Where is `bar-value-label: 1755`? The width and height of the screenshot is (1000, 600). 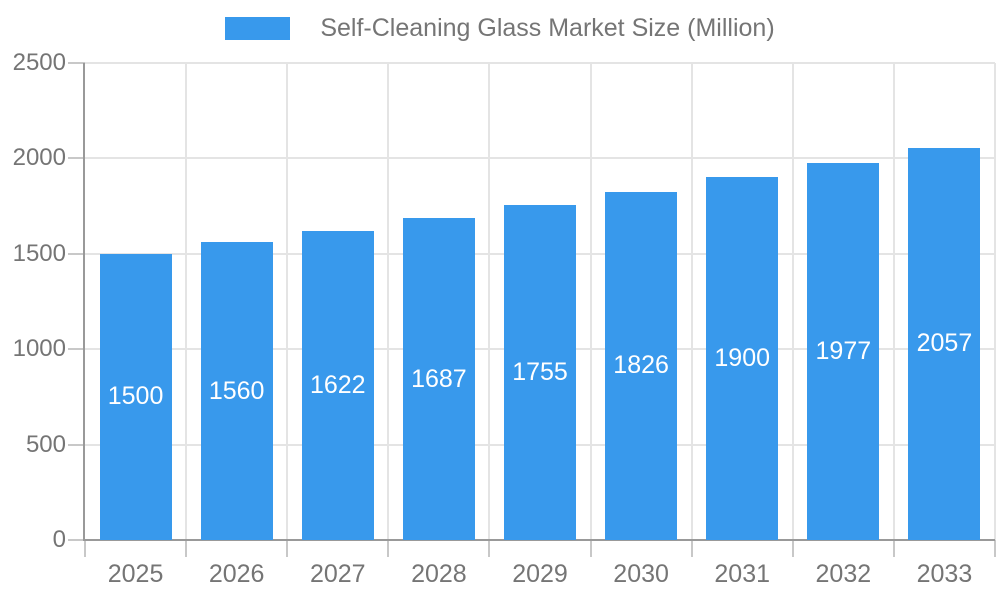
bar-value-label: 1755 is located at coordinates (540, 372).